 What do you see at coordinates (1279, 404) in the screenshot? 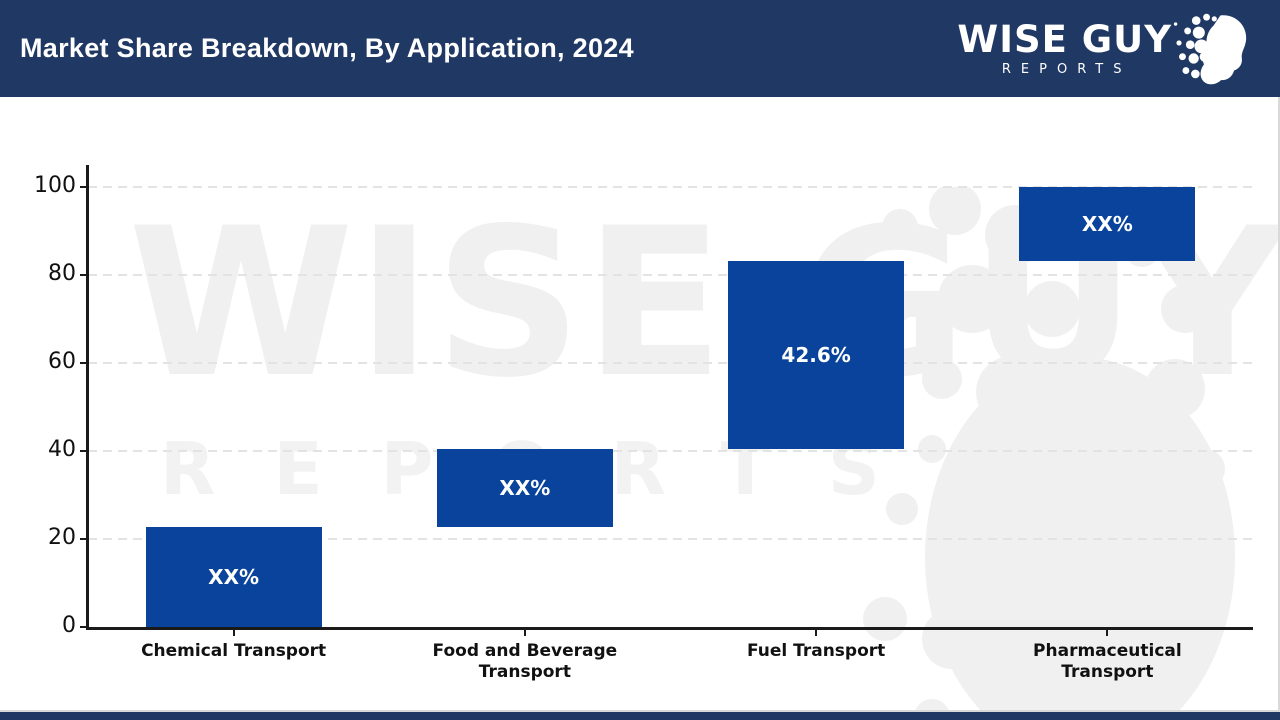
I see `right-edge-border` at bounding box center [1279, 404].